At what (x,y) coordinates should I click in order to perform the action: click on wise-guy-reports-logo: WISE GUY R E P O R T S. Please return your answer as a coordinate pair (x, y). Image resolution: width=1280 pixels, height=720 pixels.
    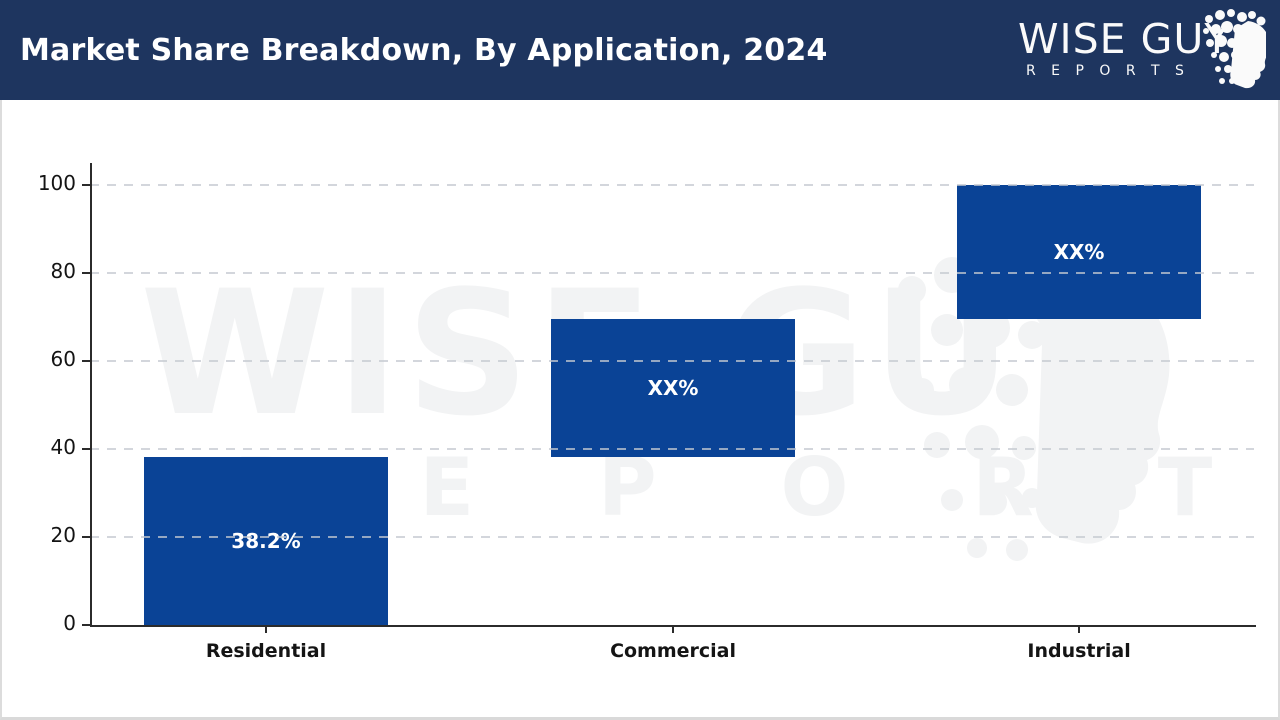
    Looking at the image, I should click on (1142, 49).